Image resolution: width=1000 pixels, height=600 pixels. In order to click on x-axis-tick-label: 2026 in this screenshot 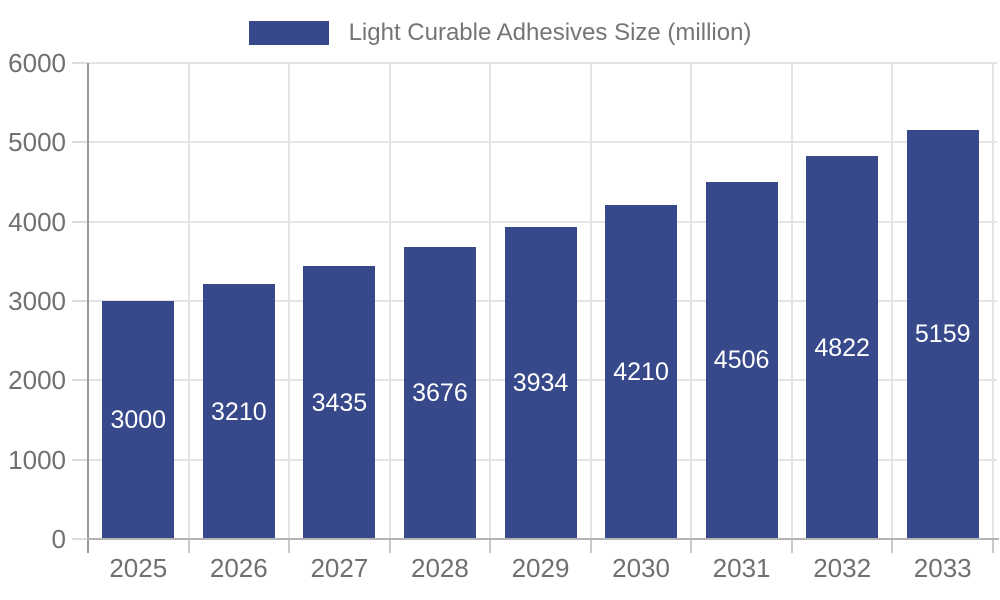, I will do `click(238, 568)`.